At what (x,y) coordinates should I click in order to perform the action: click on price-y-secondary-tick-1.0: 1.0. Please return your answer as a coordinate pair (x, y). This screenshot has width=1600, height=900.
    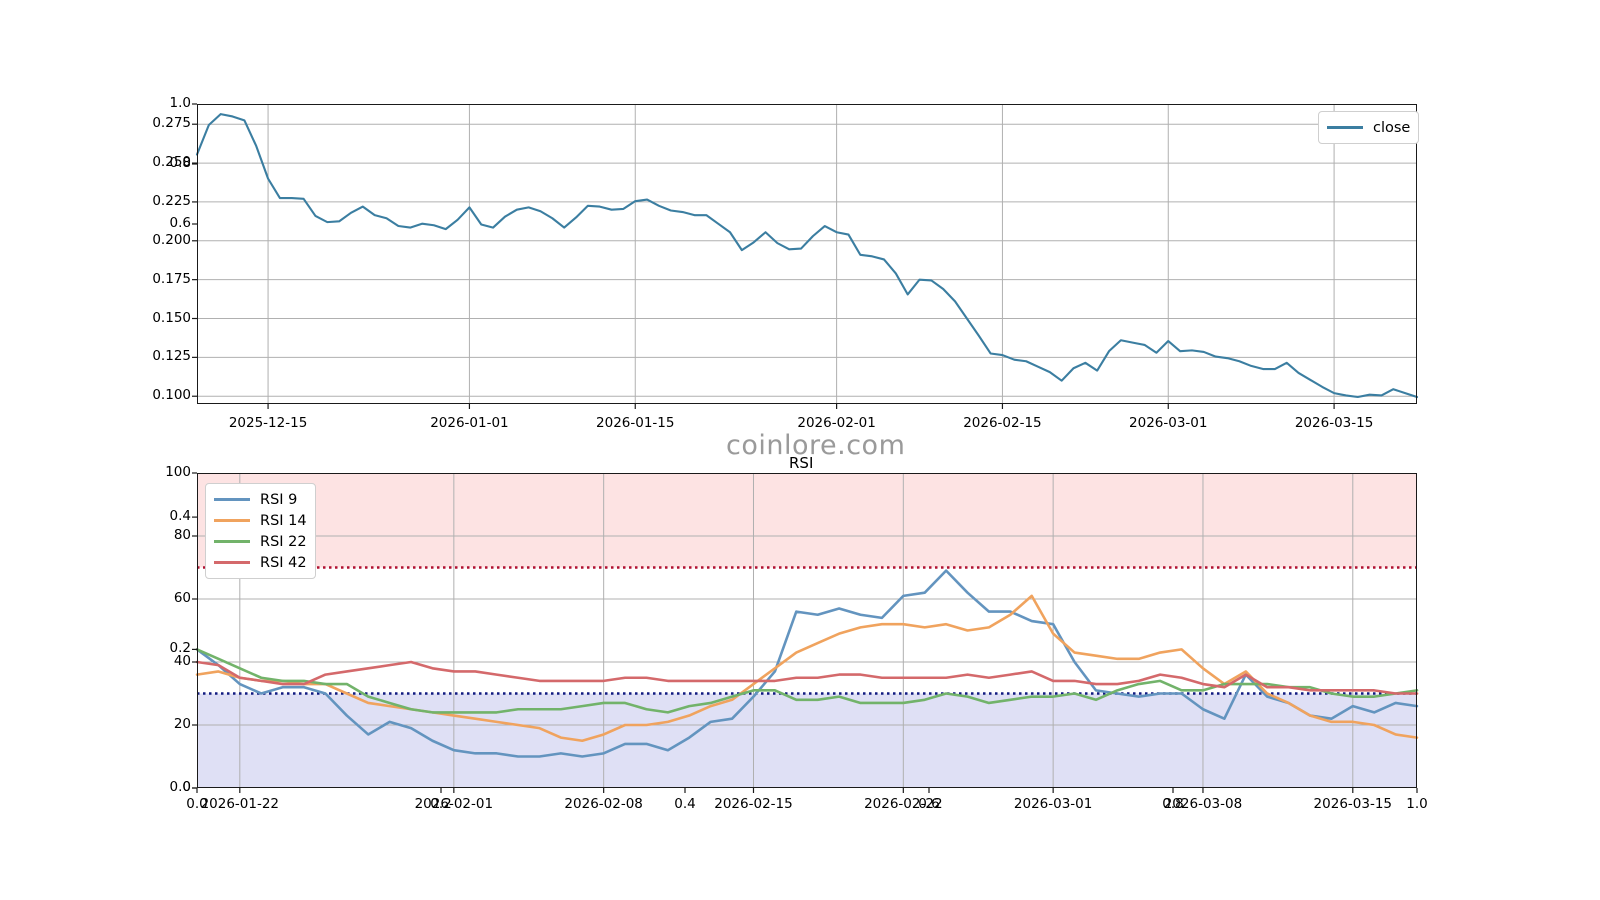
    Looking at the image, I should click on (180, 103).